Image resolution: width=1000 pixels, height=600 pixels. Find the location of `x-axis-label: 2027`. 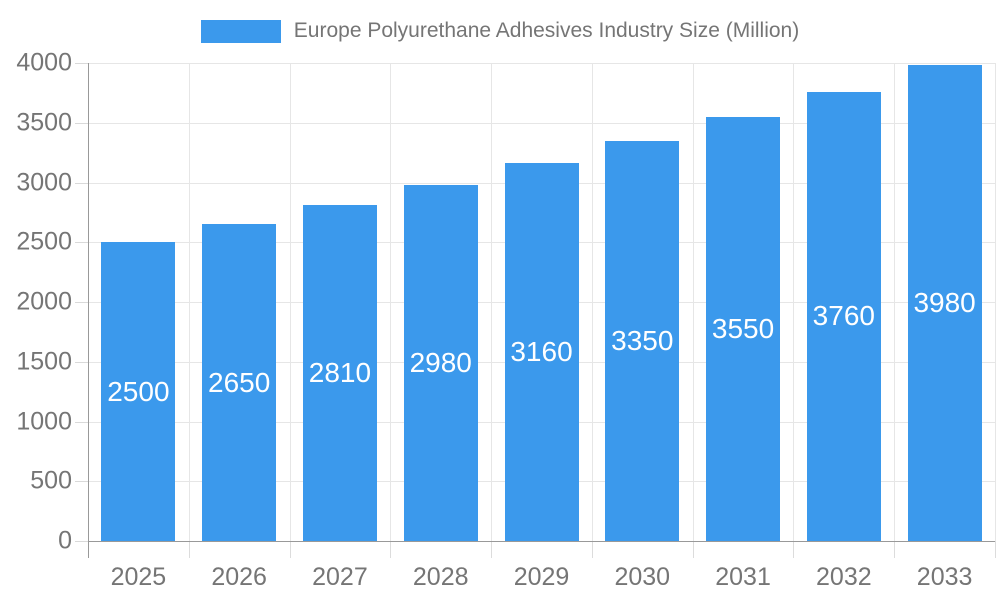

x-axis-label: 2027 is located at coordinates (340, 577).